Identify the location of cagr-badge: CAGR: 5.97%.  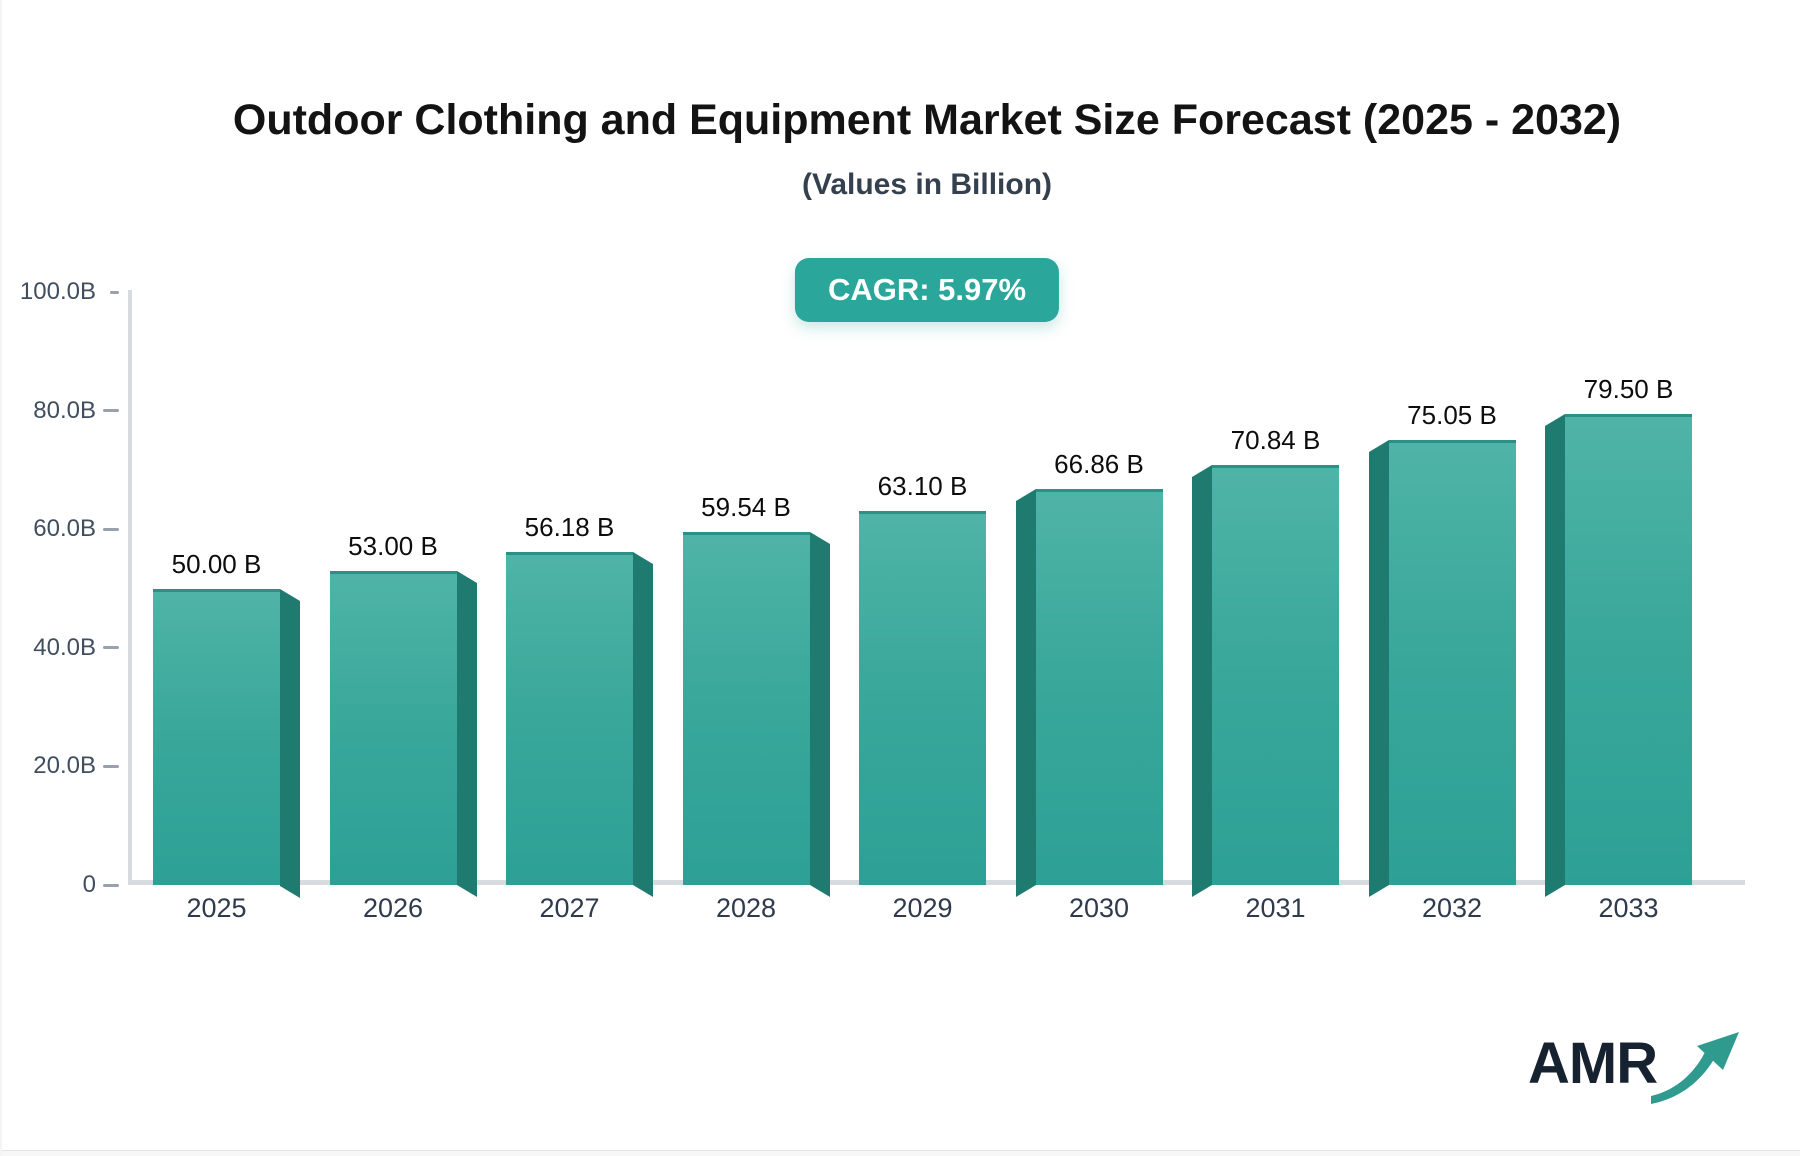
(927, 290).